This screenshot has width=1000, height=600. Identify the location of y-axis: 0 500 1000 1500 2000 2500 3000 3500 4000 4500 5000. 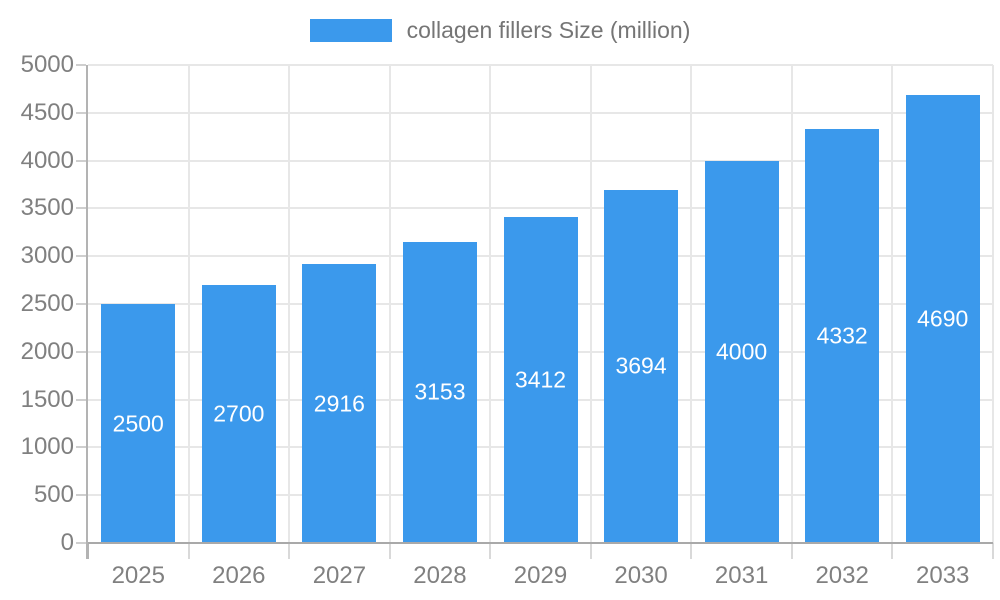
(37, 304).